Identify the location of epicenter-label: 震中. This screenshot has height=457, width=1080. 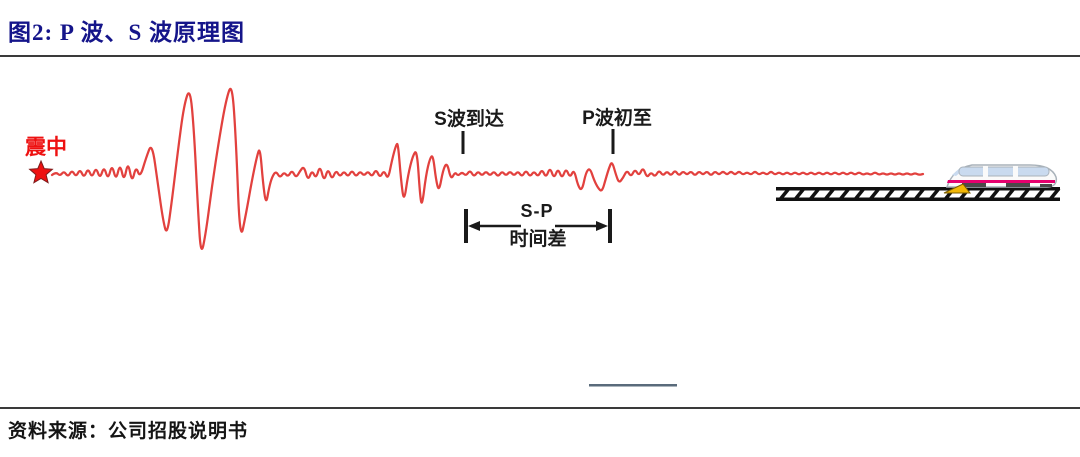
(46, 147).